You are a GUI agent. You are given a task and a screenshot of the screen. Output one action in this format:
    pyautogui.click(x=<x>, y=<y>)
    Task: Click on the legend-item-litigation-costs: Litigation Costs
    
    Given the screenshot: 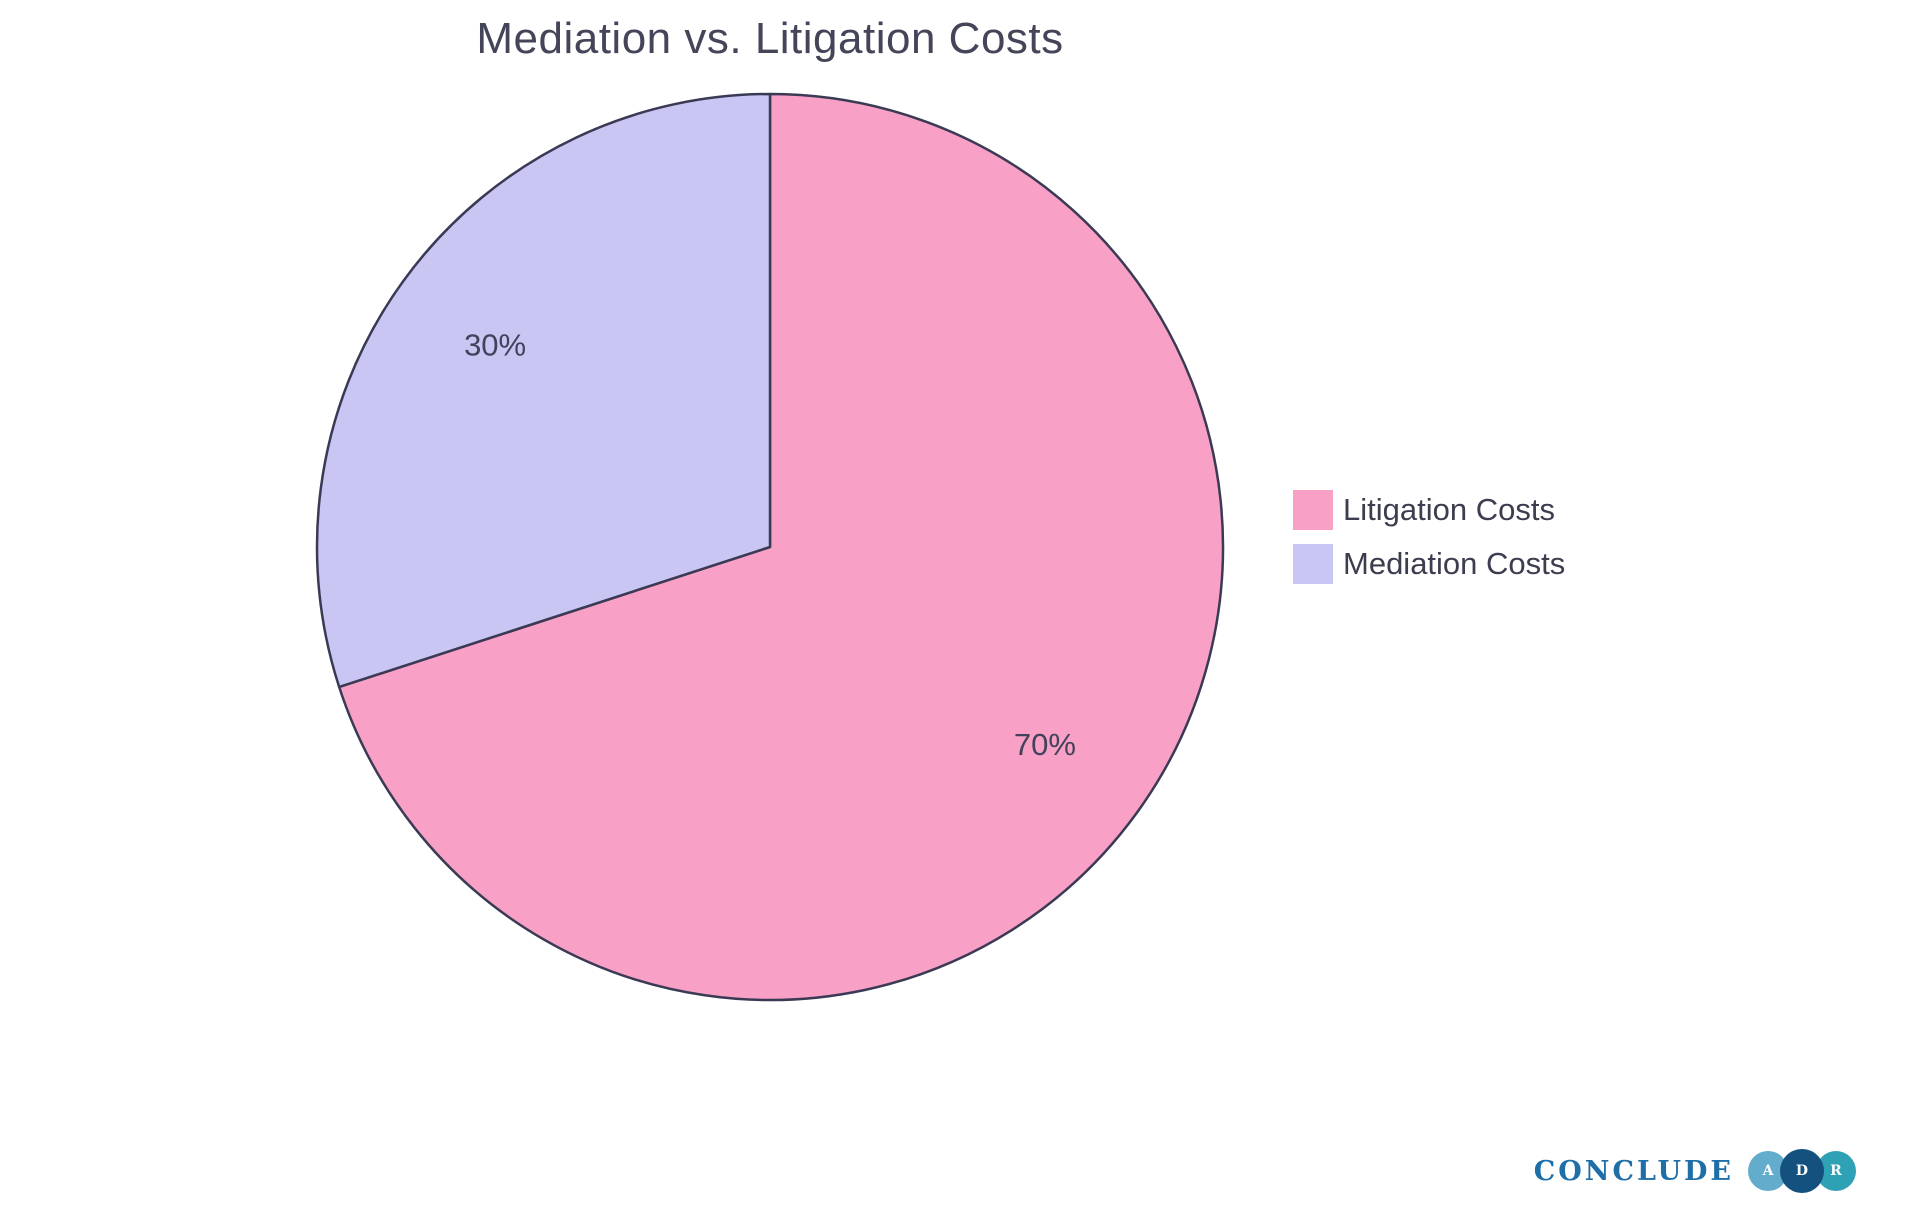 What is the action you would take?
    pyautogui.click(x=1429, y=510)
    